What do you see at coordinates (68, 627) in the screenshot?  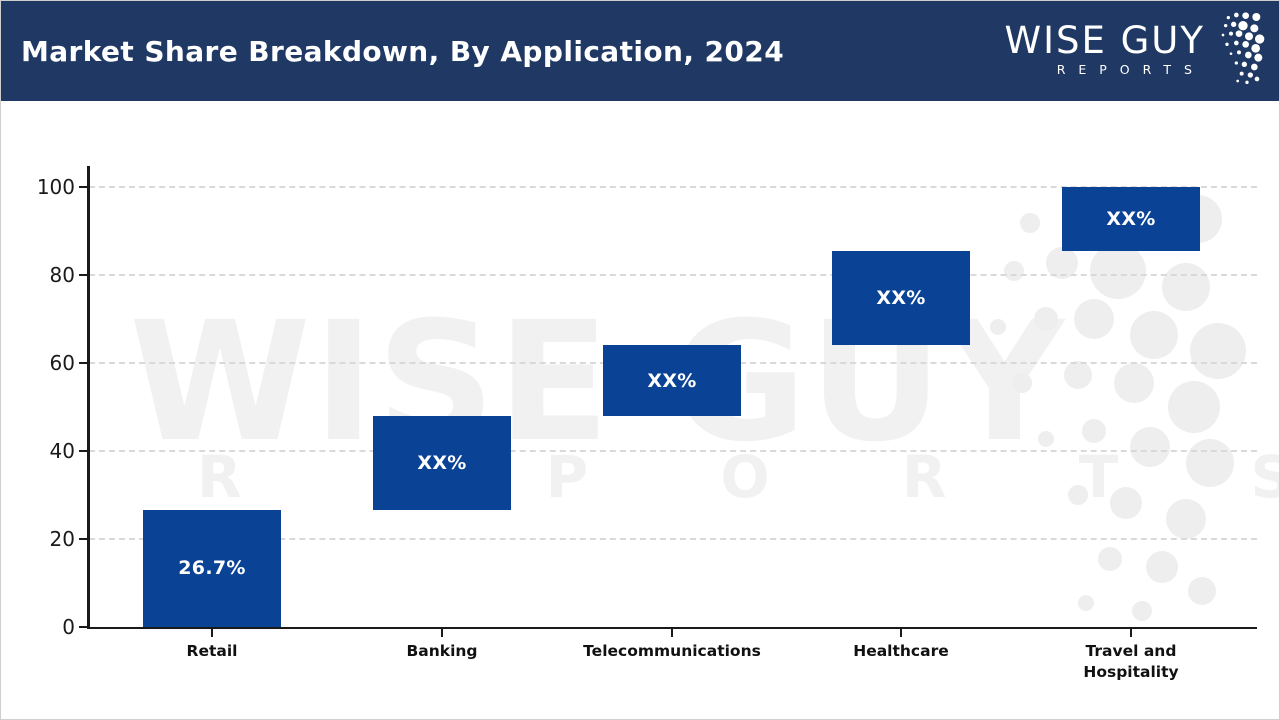 I see `y-tick-label: 0` at bounding box center [68, 627].